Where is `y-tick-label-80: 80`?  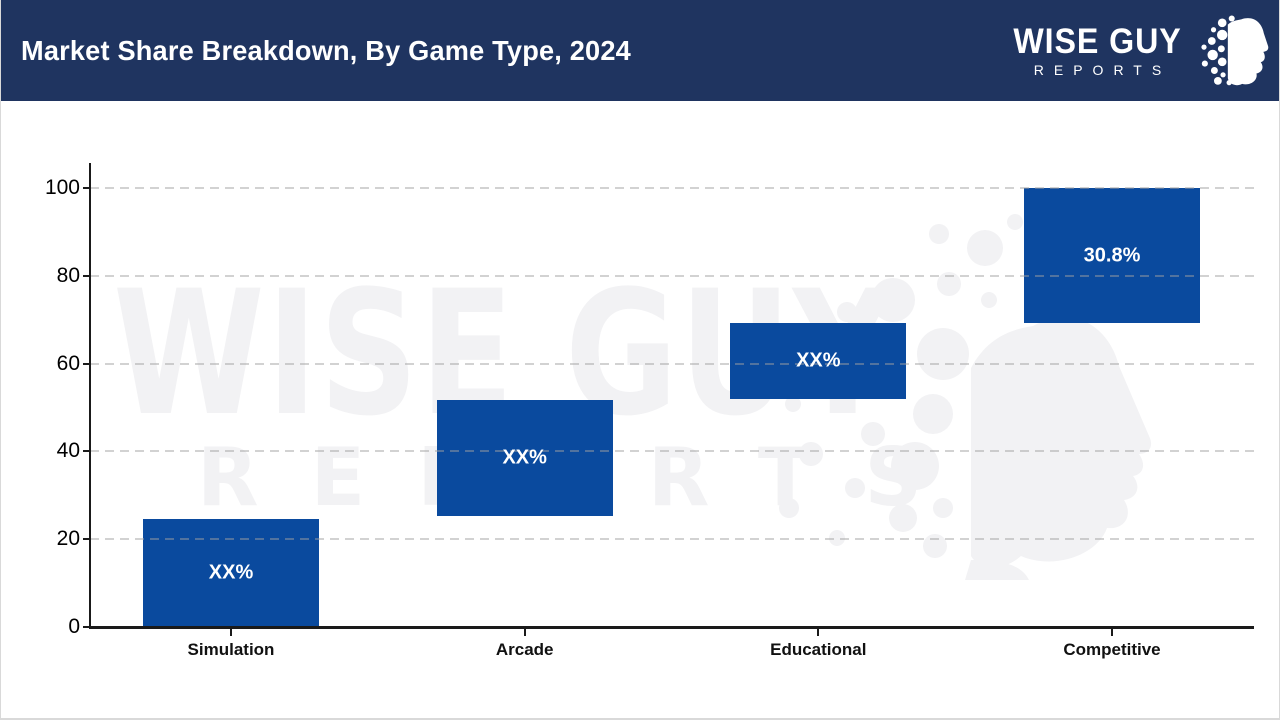 y-tick-label-80: 80 is located at coordinates (68, 275).